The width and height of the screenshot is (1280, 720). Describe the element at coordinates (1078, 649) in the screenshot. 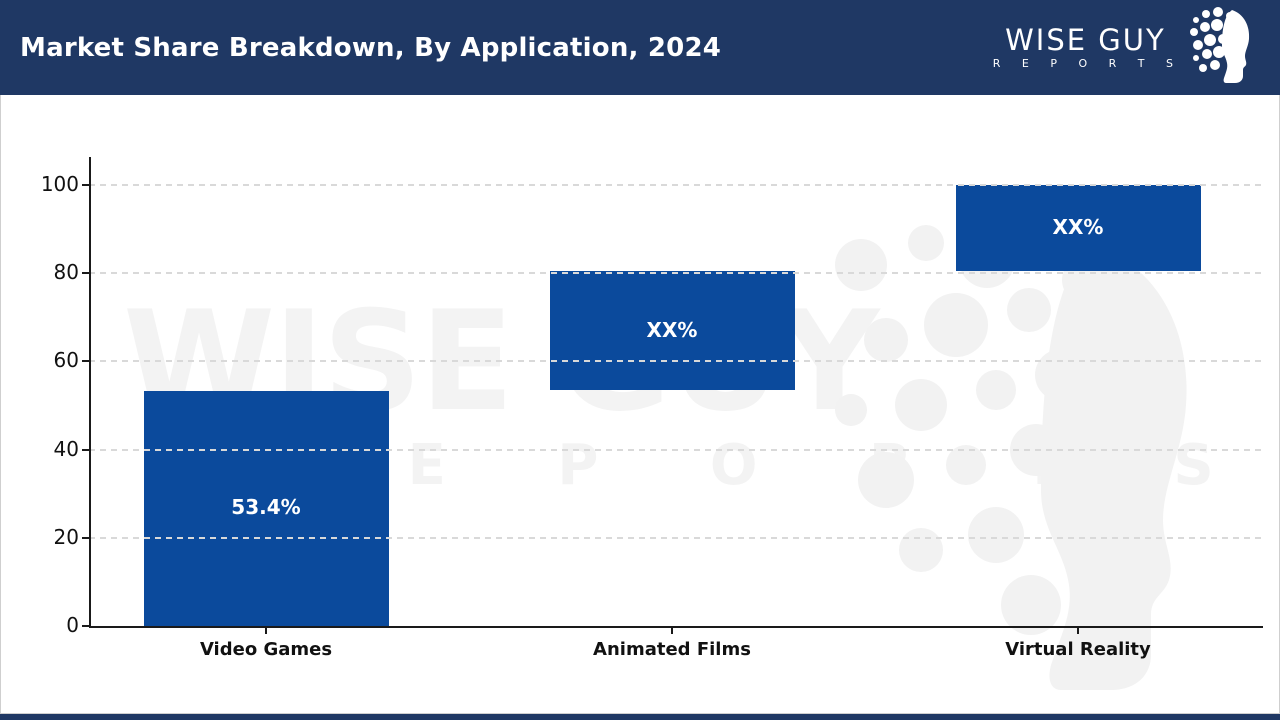

I see `x-axis-label-virtual-reality: Virtual Reality` at that location.